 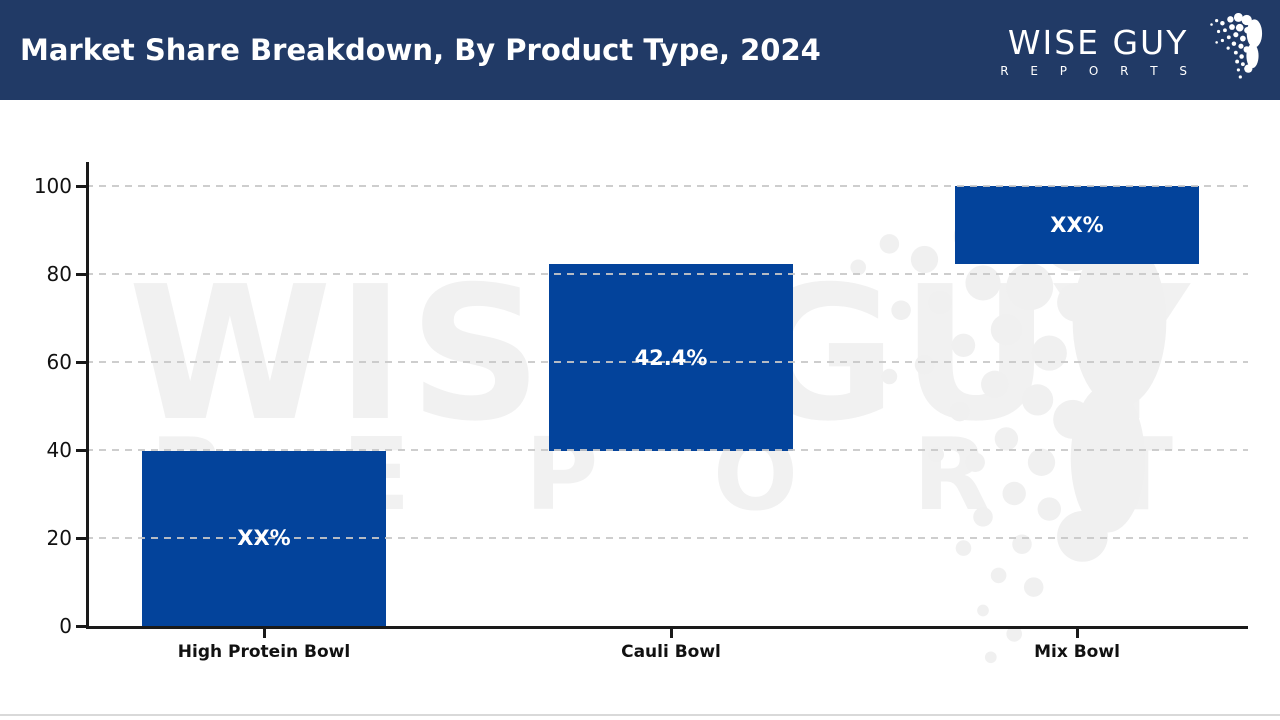 What do you see at coordinates (671, 652) in the screenshot?
I see `x-tick-label-cauli-bowl: Cauli Bowl` at bounding box center [671, 652].